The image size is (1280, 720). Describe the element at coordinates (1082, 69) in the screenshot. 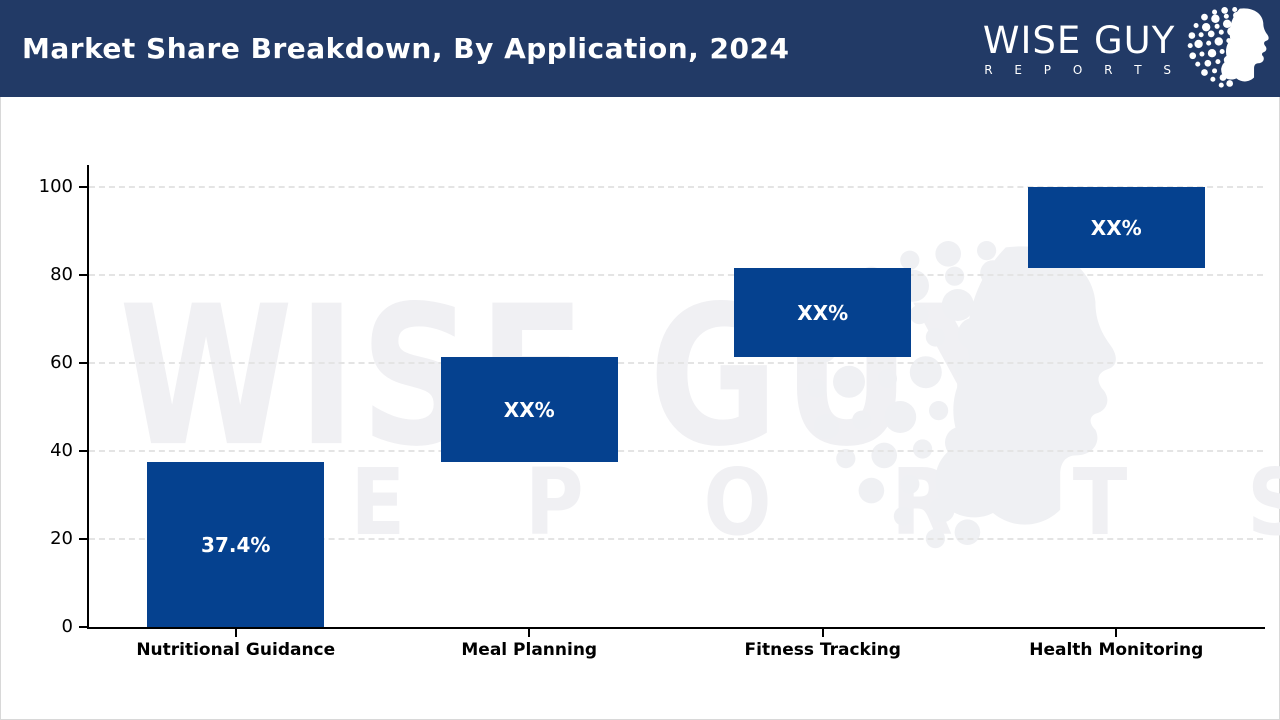

I see `logo-wordmark-line2: R E P O R T S` at that location.